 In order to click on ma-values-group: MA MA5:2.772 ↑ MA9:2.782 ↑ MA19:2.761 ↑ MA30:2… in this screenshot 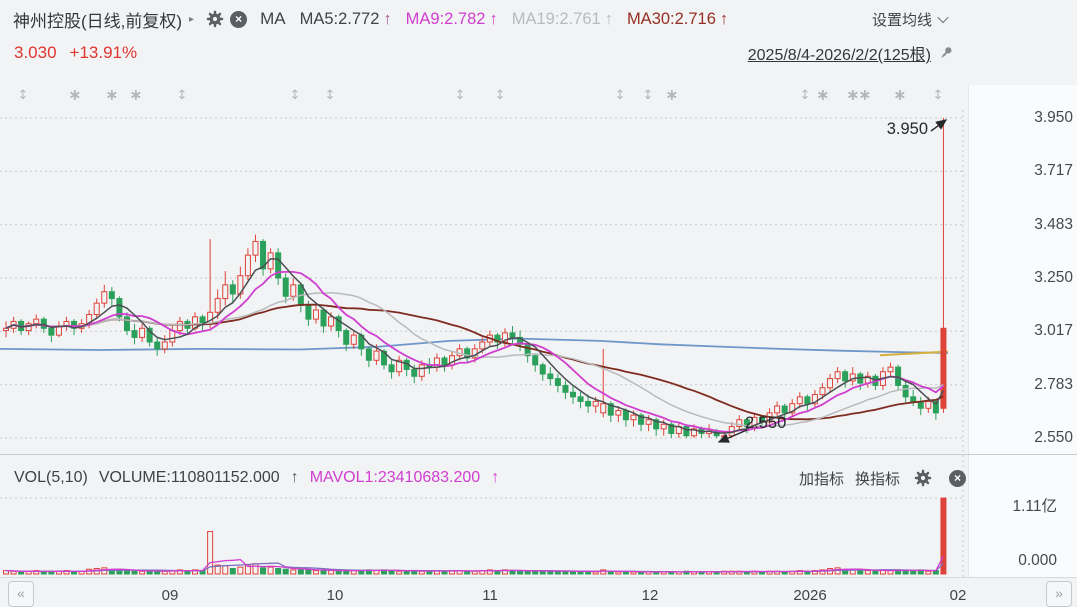, I will do `click(494, 19)`.